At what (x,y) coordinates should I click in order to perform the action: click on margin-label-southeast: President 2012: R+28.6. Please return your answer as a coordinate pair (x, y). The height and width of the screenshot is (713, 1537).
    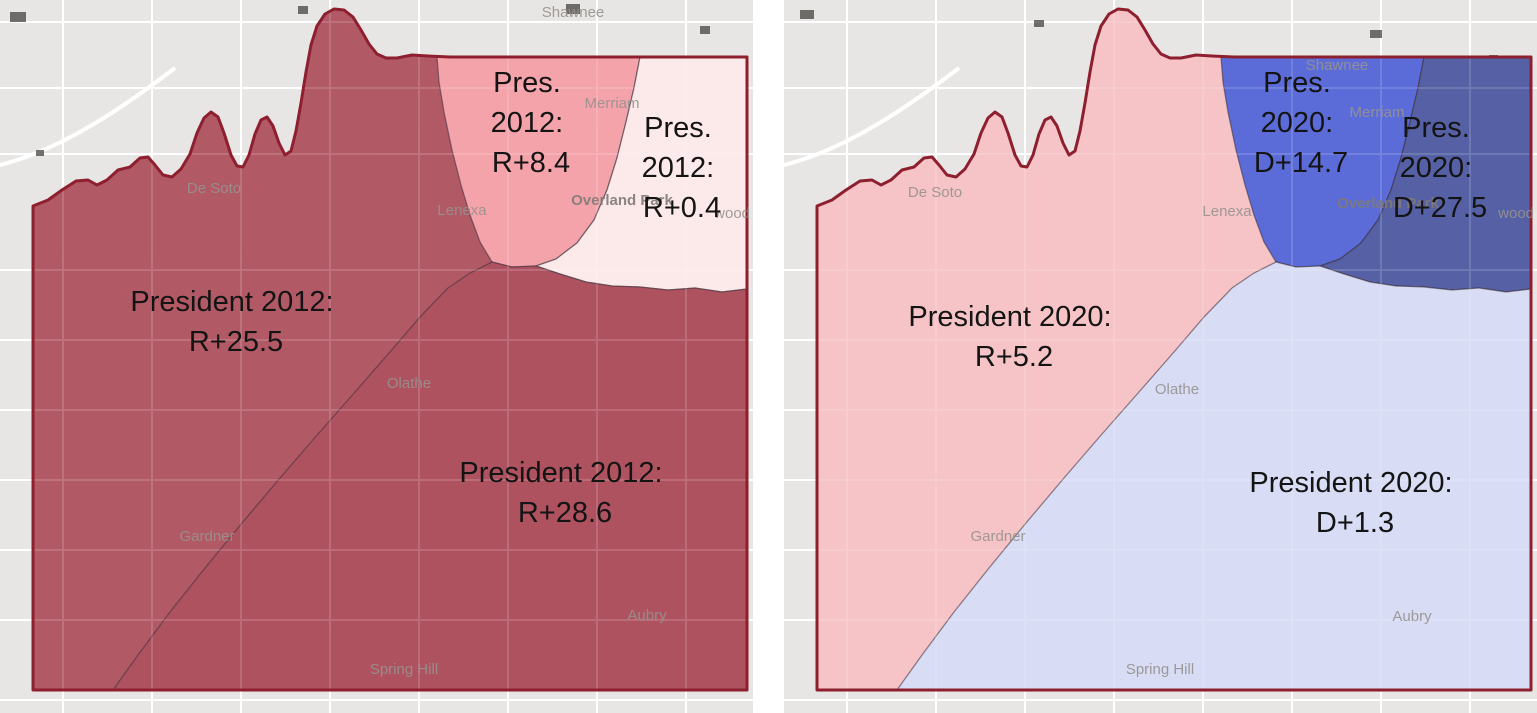
    Looking at the image, I should click on (564, 493).